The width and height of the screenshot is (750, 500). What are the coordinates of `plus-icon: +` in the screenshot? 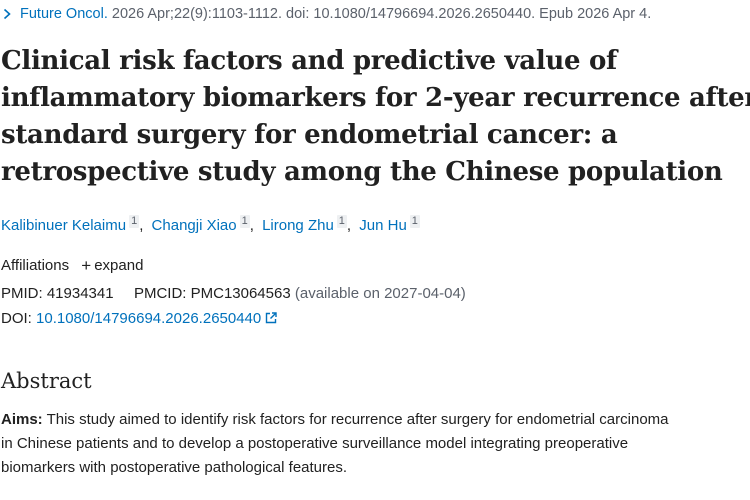 It's located at (86, 265).